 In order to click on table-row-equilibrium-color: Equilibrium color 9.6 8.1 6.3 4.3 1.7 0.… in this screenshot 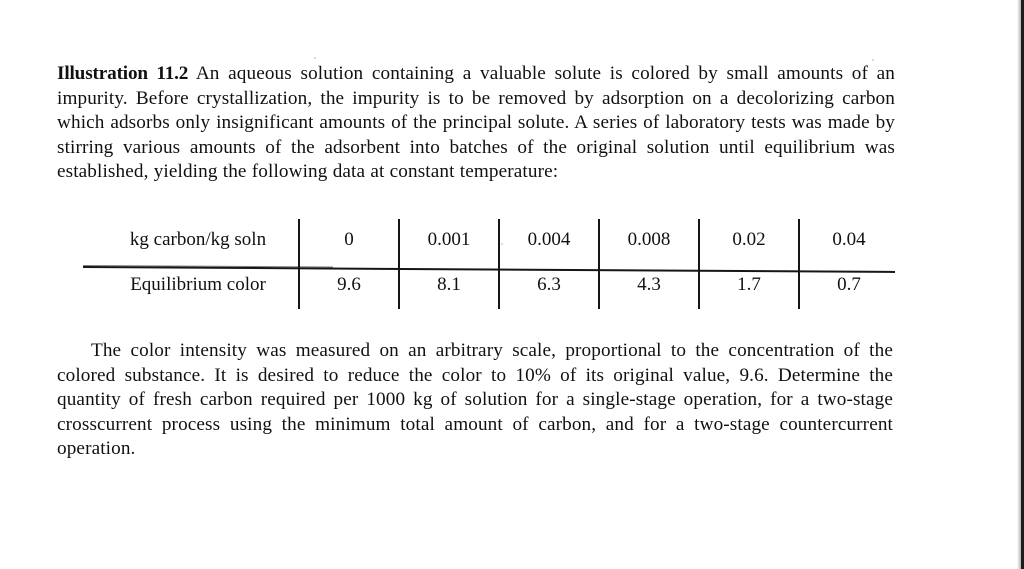, I will do `click(498, 285)`.